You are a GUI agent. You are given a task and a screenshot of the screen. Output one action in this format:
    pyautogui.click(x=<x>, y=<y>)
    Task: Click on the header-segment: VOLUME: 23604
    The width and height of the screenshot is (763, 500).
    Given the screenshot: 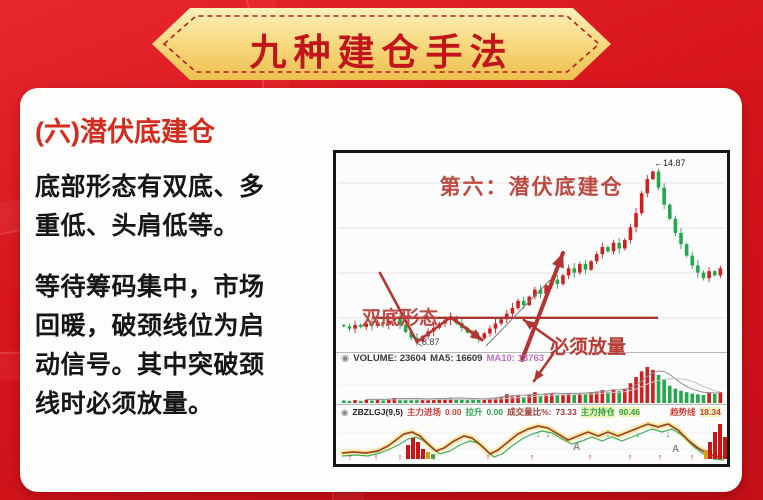 What is the action you would take?
    pyautogui.click(x=390, y=358)
    